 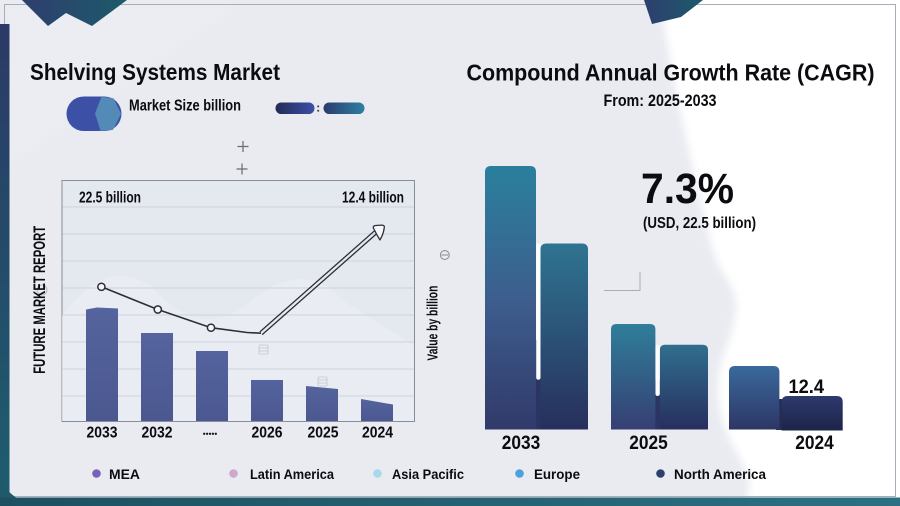 What do you see at coordinates (433, 323) in the screenshot?
I see `svg-text: Value by billion` at bounding box center [433, 323].